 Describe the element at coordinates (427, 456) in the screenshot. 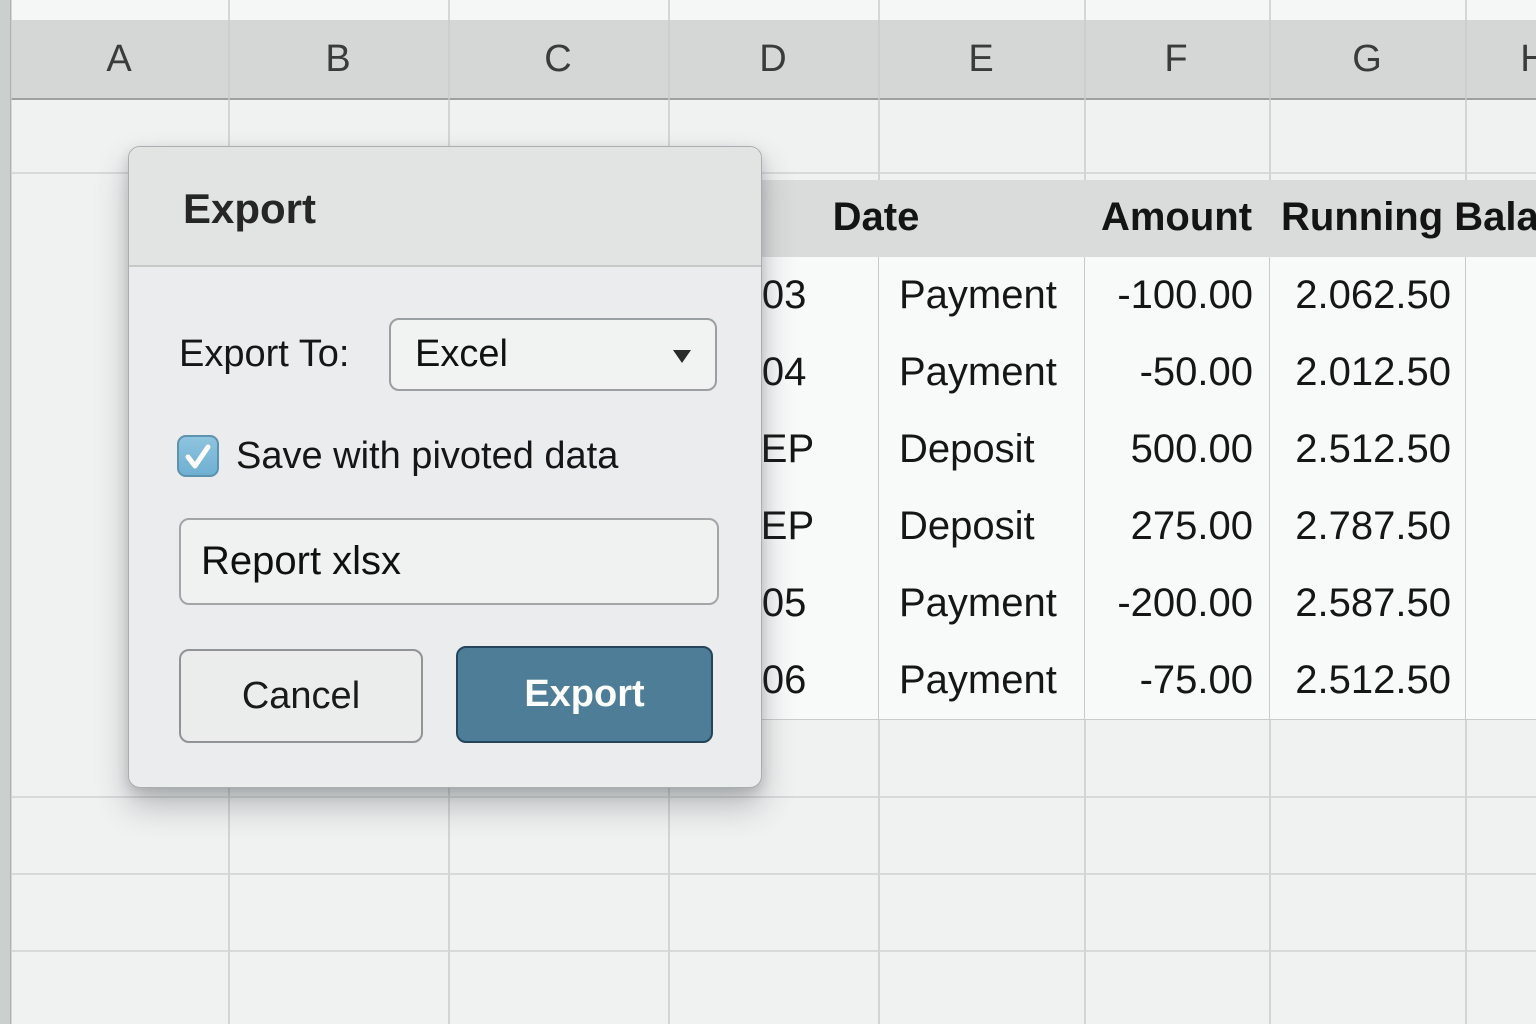

I see `pivot-data-checkbox-label: Save with pivoted data` at that location.